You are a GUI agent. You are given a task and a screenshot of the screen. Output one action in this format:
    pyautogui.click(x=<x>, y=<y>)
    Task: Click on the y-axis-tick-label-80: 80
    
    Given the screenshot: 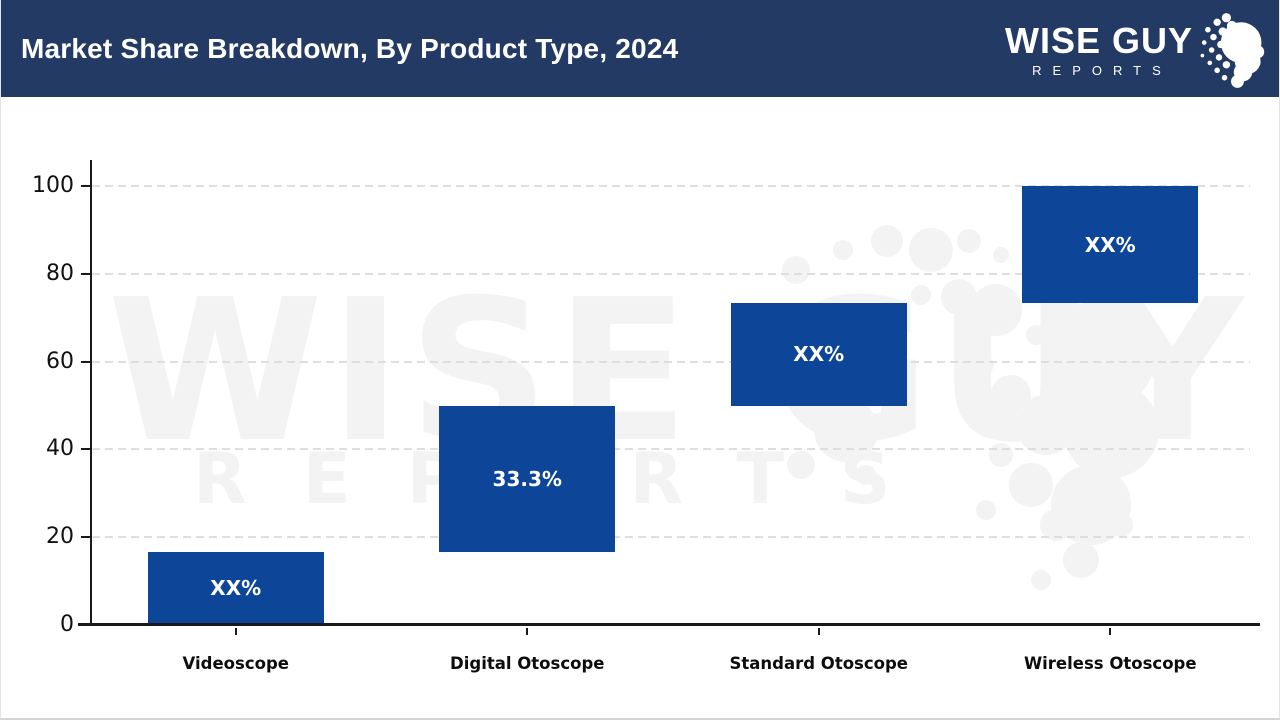 What is the action you would take?
    pyautogui.click(x=60, y=273)
    